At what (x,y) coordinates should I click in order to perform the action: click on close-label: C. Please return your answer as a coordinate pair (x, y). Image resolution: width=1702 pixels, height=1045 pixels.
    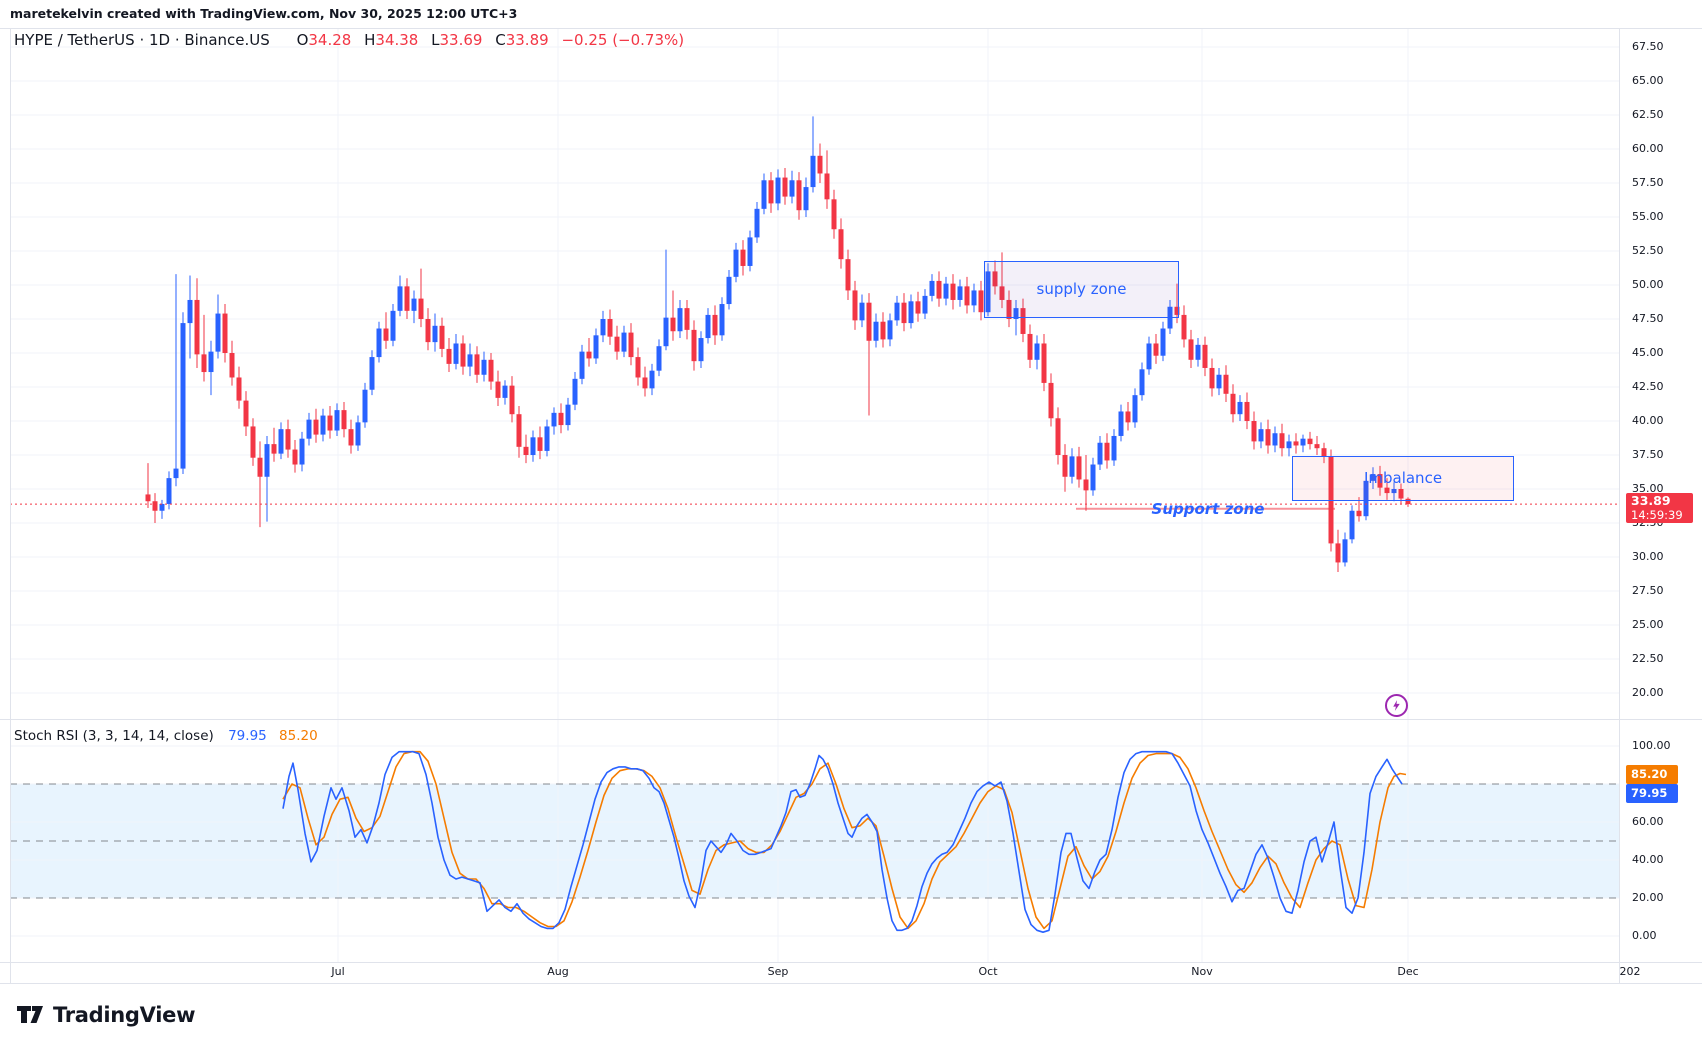
    Looking at the image, I should click on (500, 40).